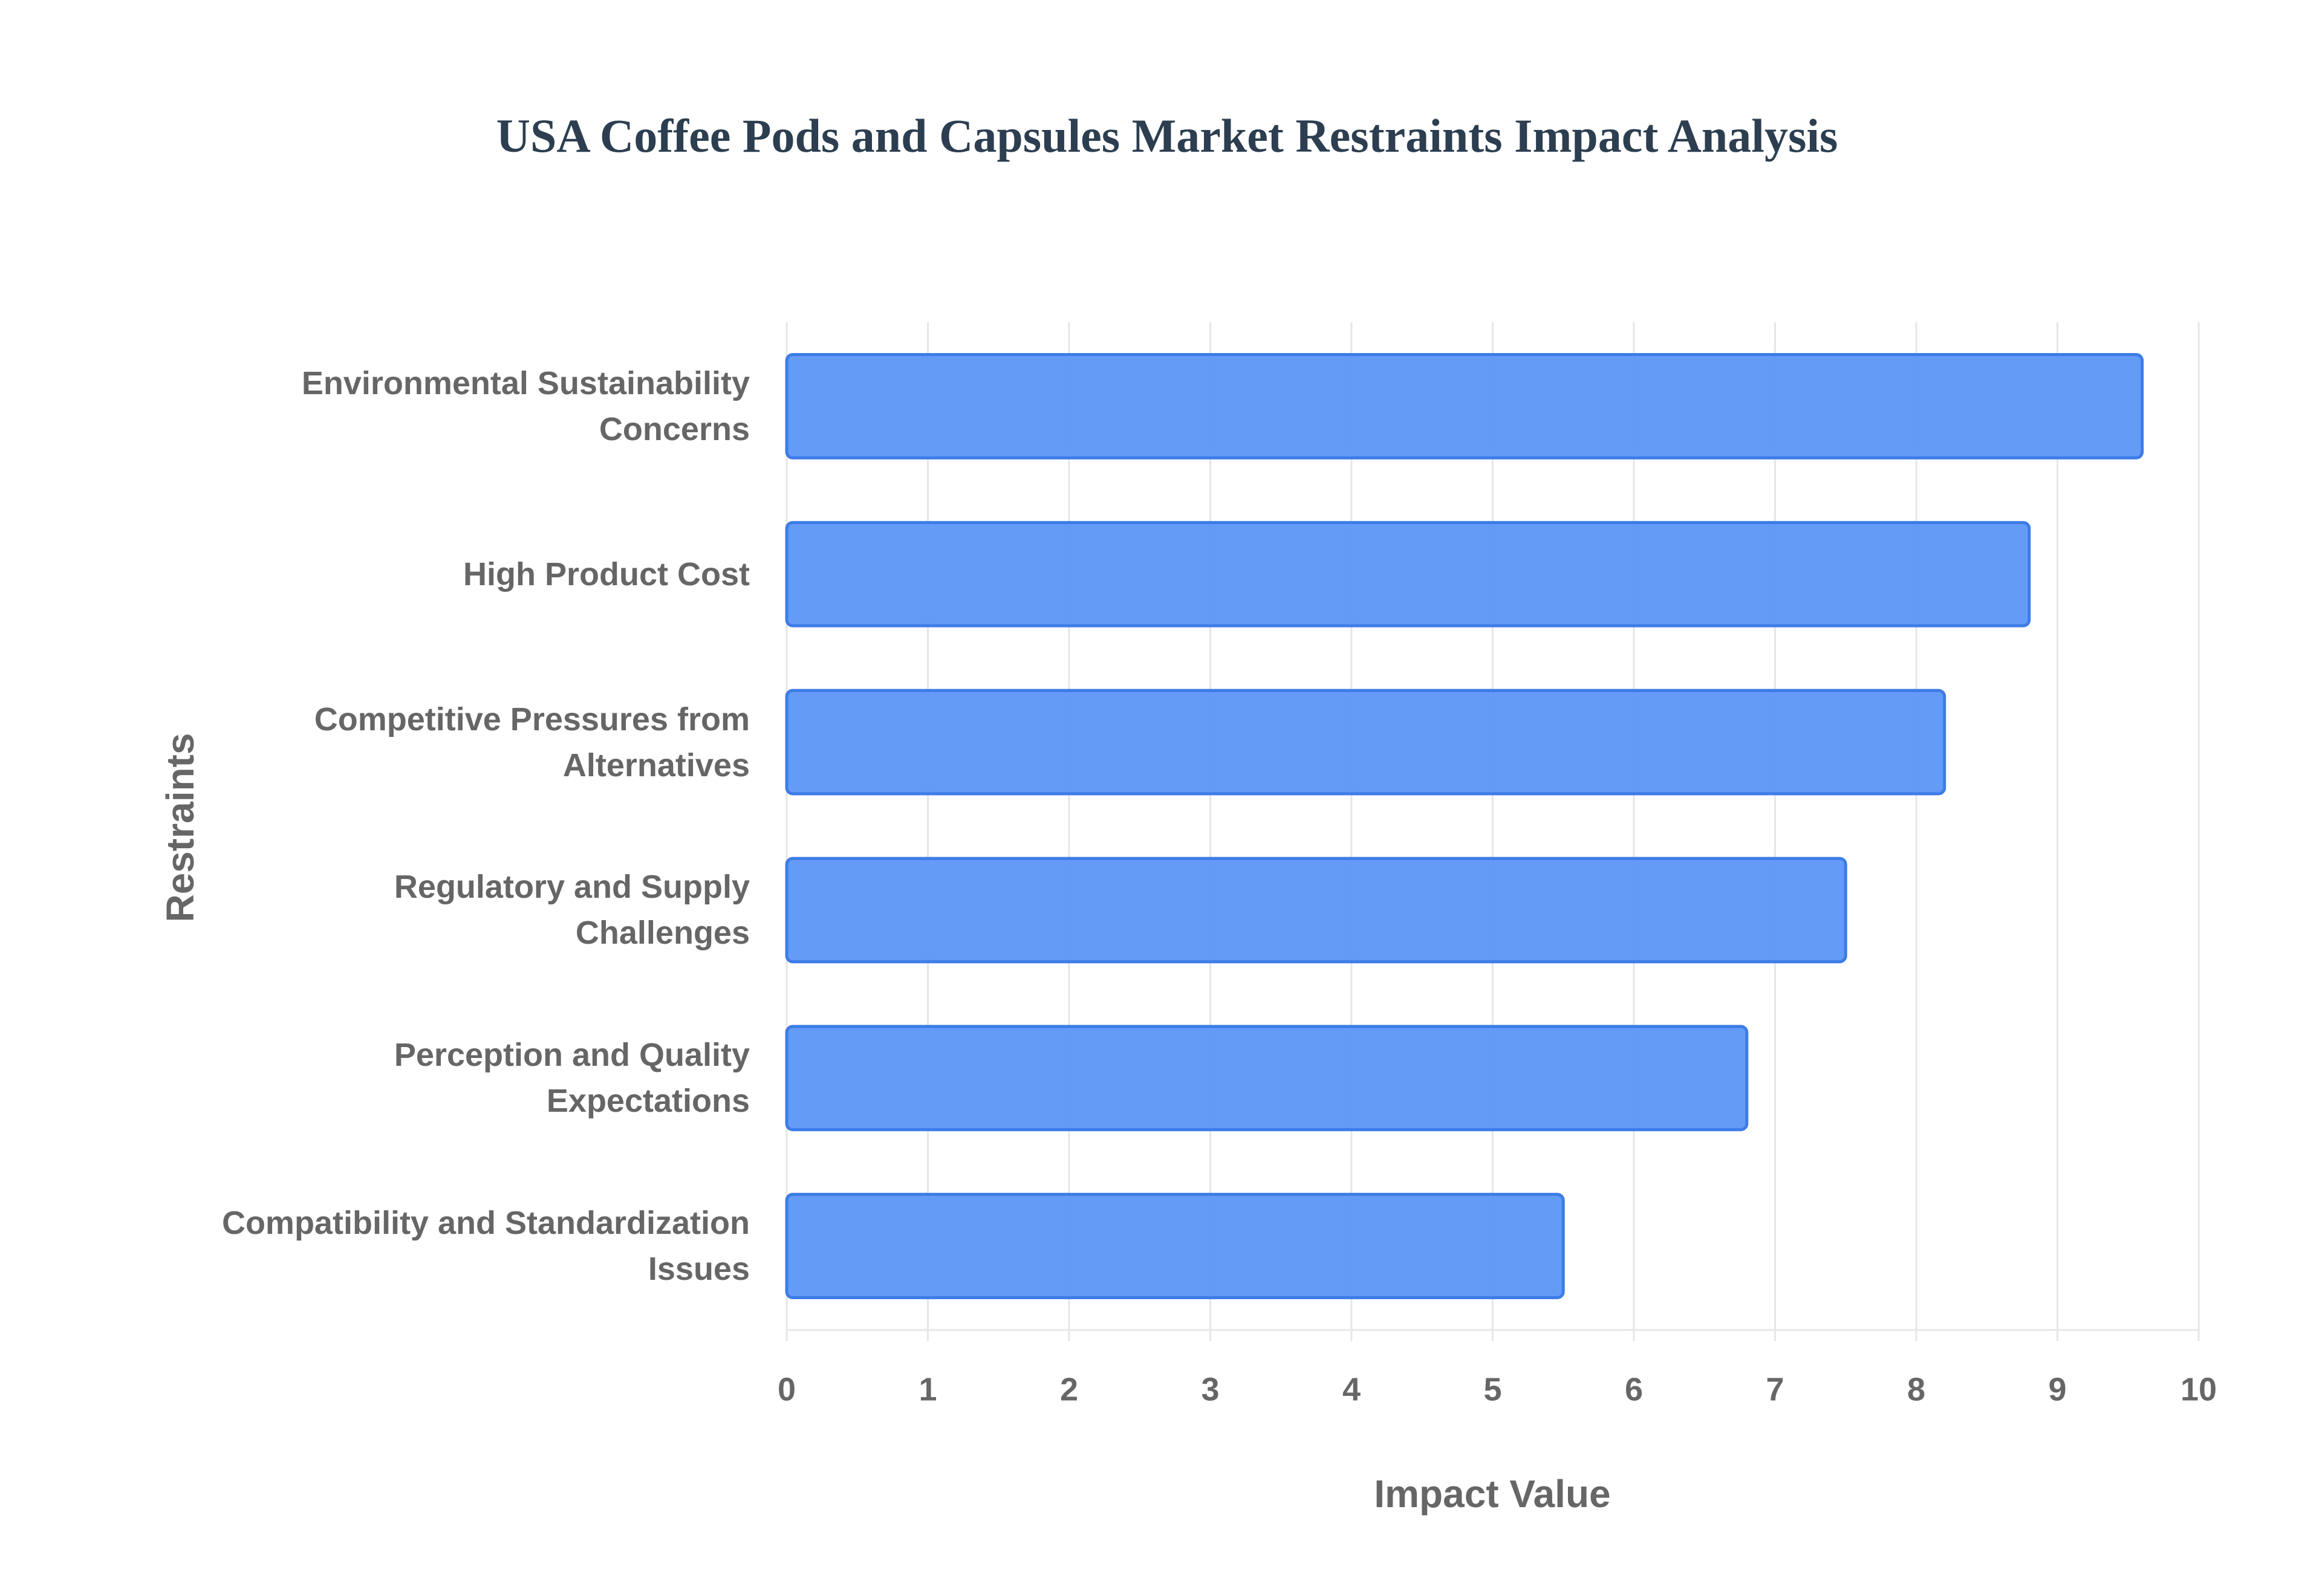 This screenshot has height=1596, width=2322. I want to click on y-tick-label: Regulatory and Supply Challenges, so click(572, 910).